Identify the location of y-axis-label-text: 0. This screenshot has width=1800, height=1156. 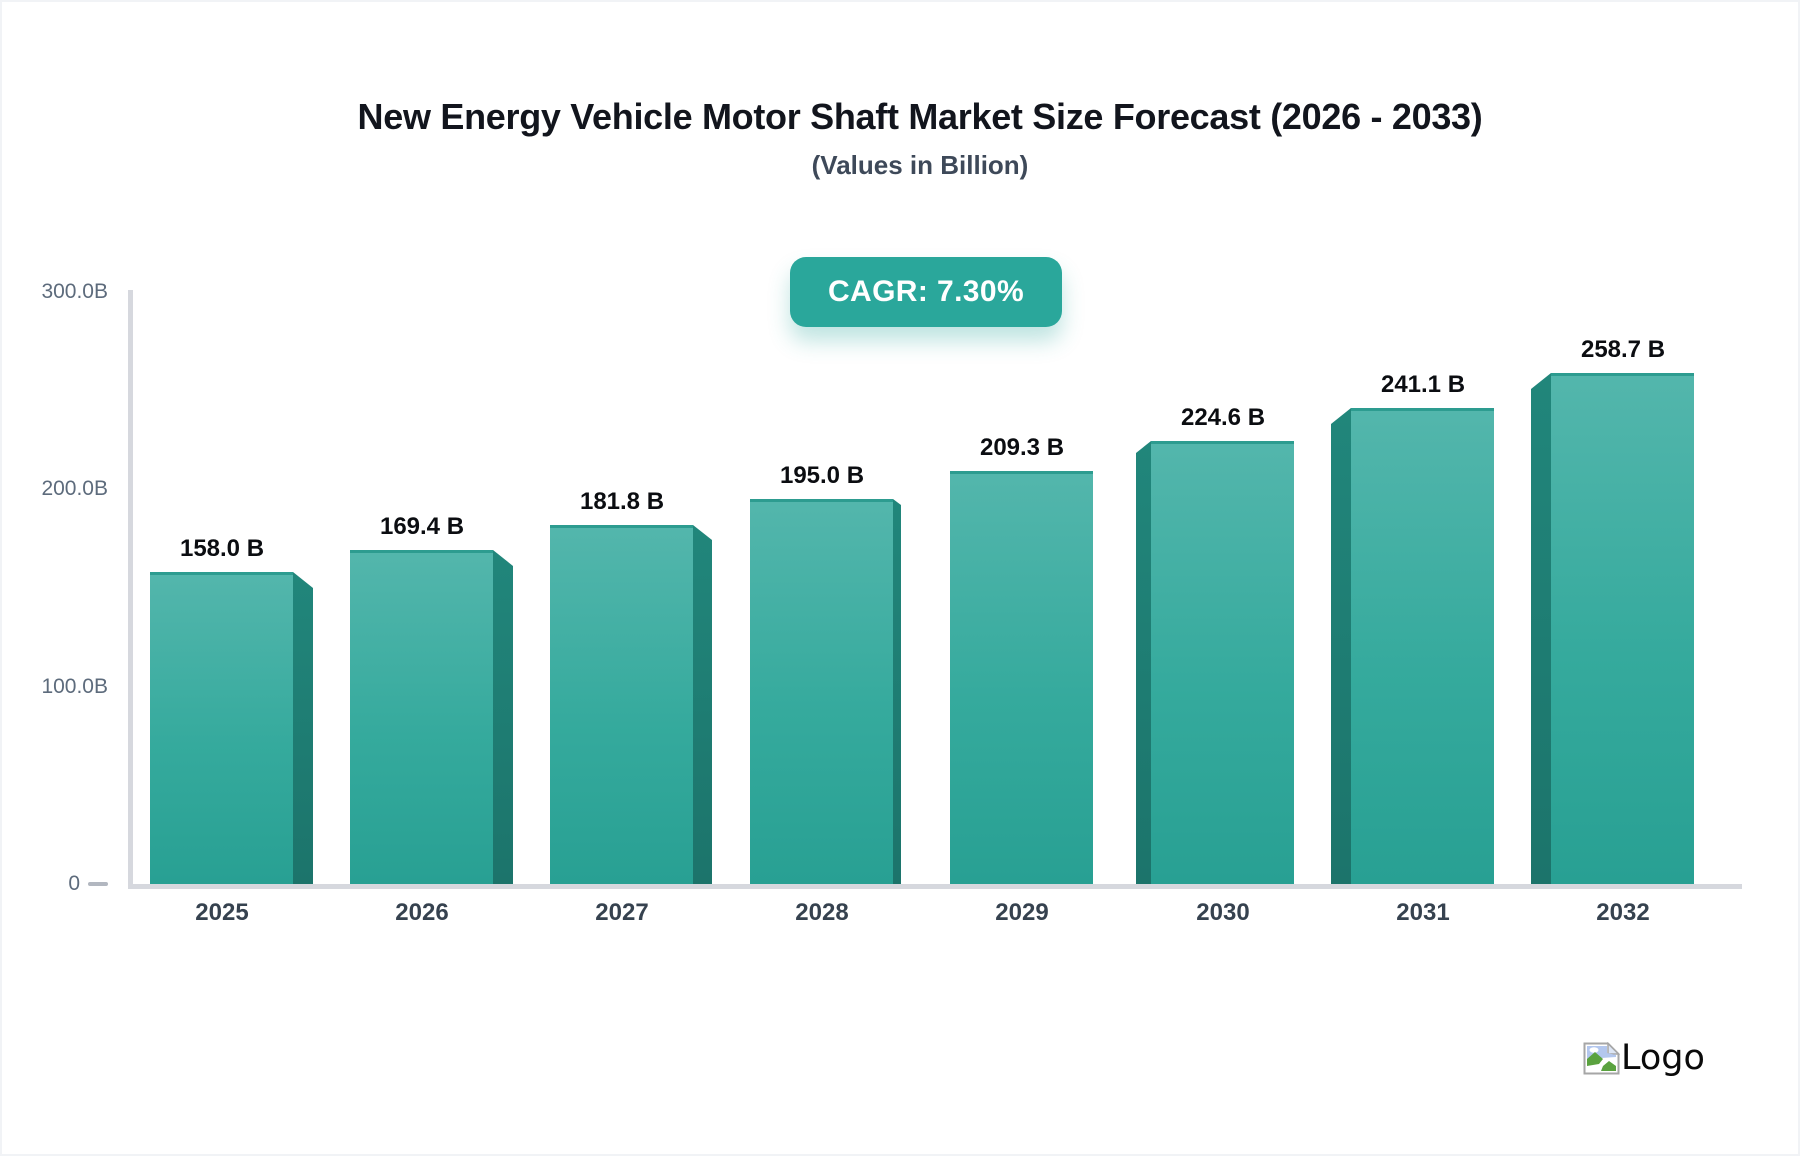
(74, 883).